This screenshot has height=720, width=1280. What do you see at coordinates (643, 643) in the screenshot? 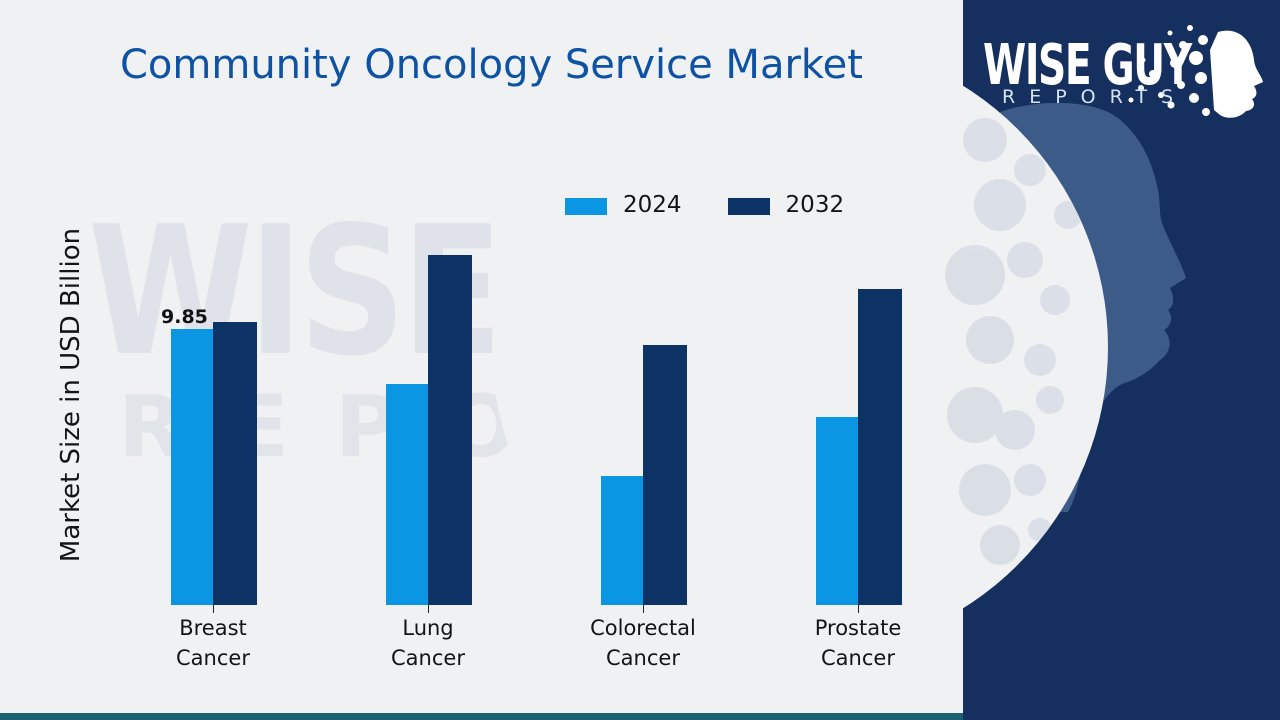
I see `category-label-colorectal-cancer: Colorectal Cancer` at bounding box center [643, 643].